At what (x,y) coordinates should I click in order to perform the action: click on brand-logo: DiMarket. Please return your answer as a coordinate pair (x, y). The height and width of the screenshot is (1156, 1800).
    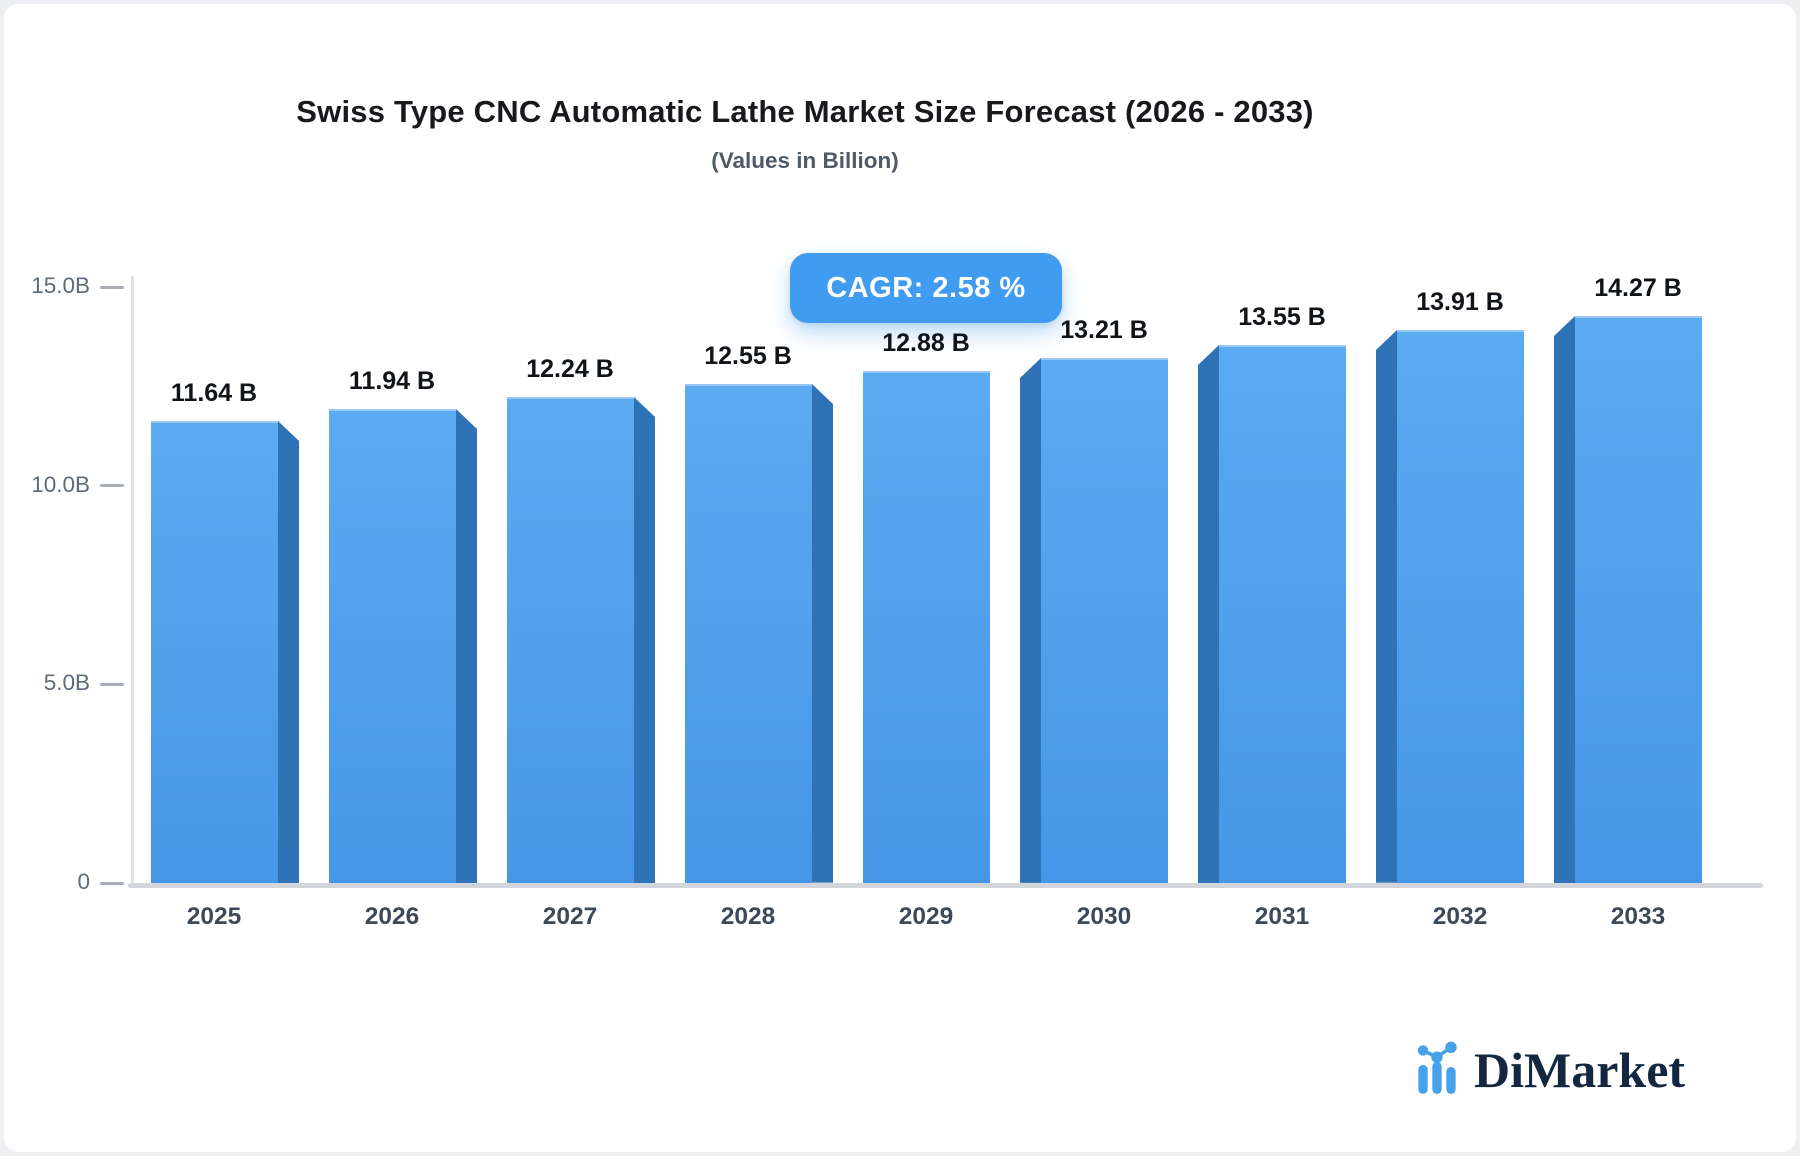
    Looking at the image, I should click on (1548, 1069).